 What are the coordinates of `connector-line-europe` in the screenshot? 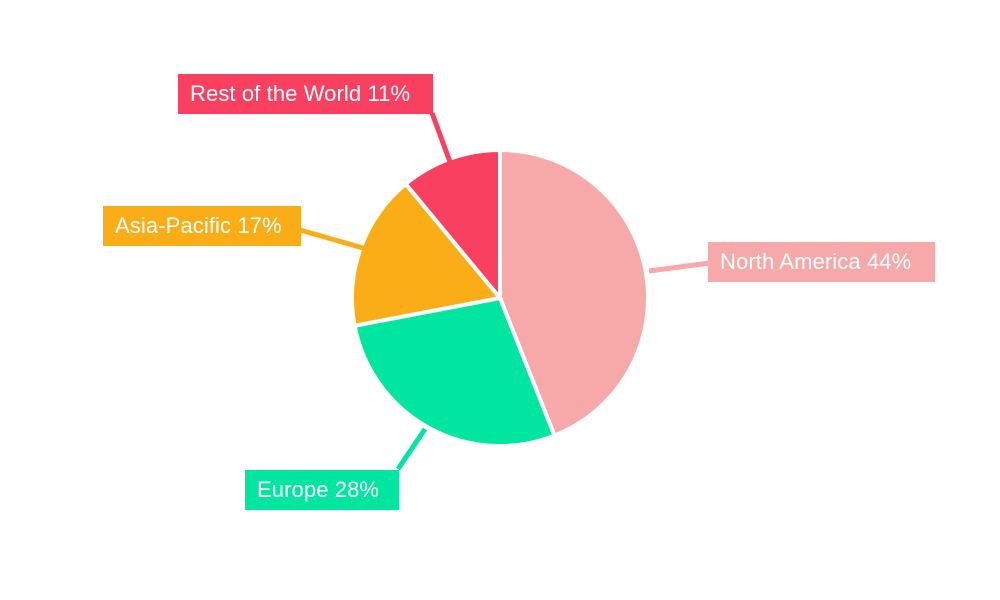 It's located at (411, 449).